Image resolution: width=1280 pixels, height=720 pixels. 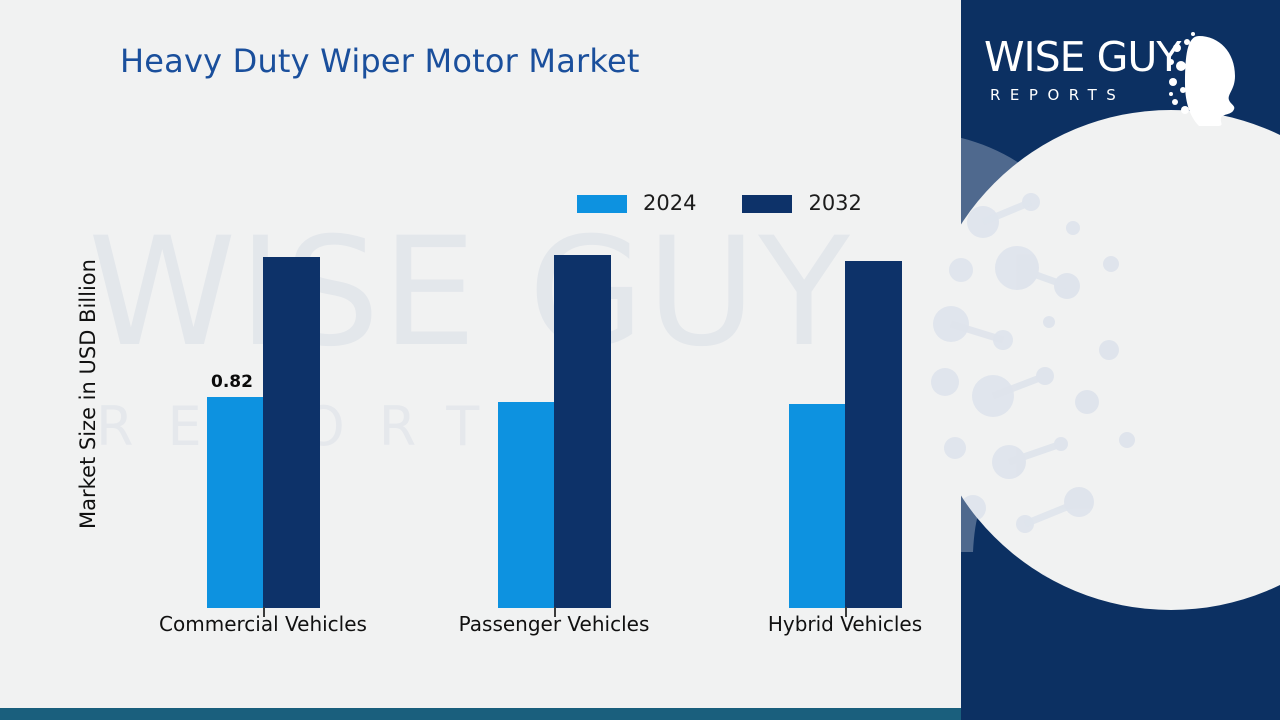 What do you see at coordinates (1202, 79) in the screenshot?
I see `head-profile-icon` at bounding box center [1202, 79].